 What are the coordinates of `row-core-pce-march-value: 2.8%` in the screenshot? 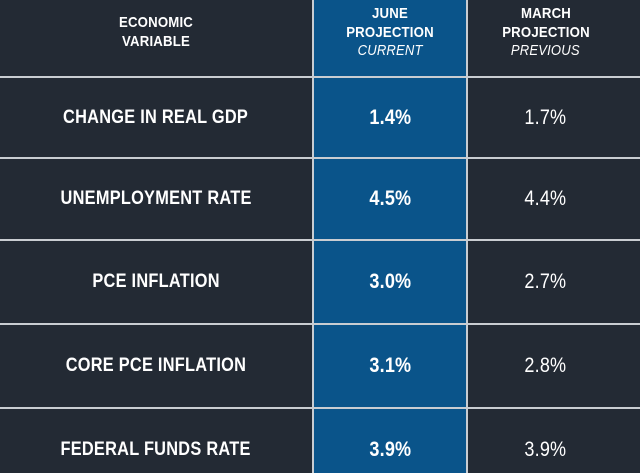 It's located at (545, 365).